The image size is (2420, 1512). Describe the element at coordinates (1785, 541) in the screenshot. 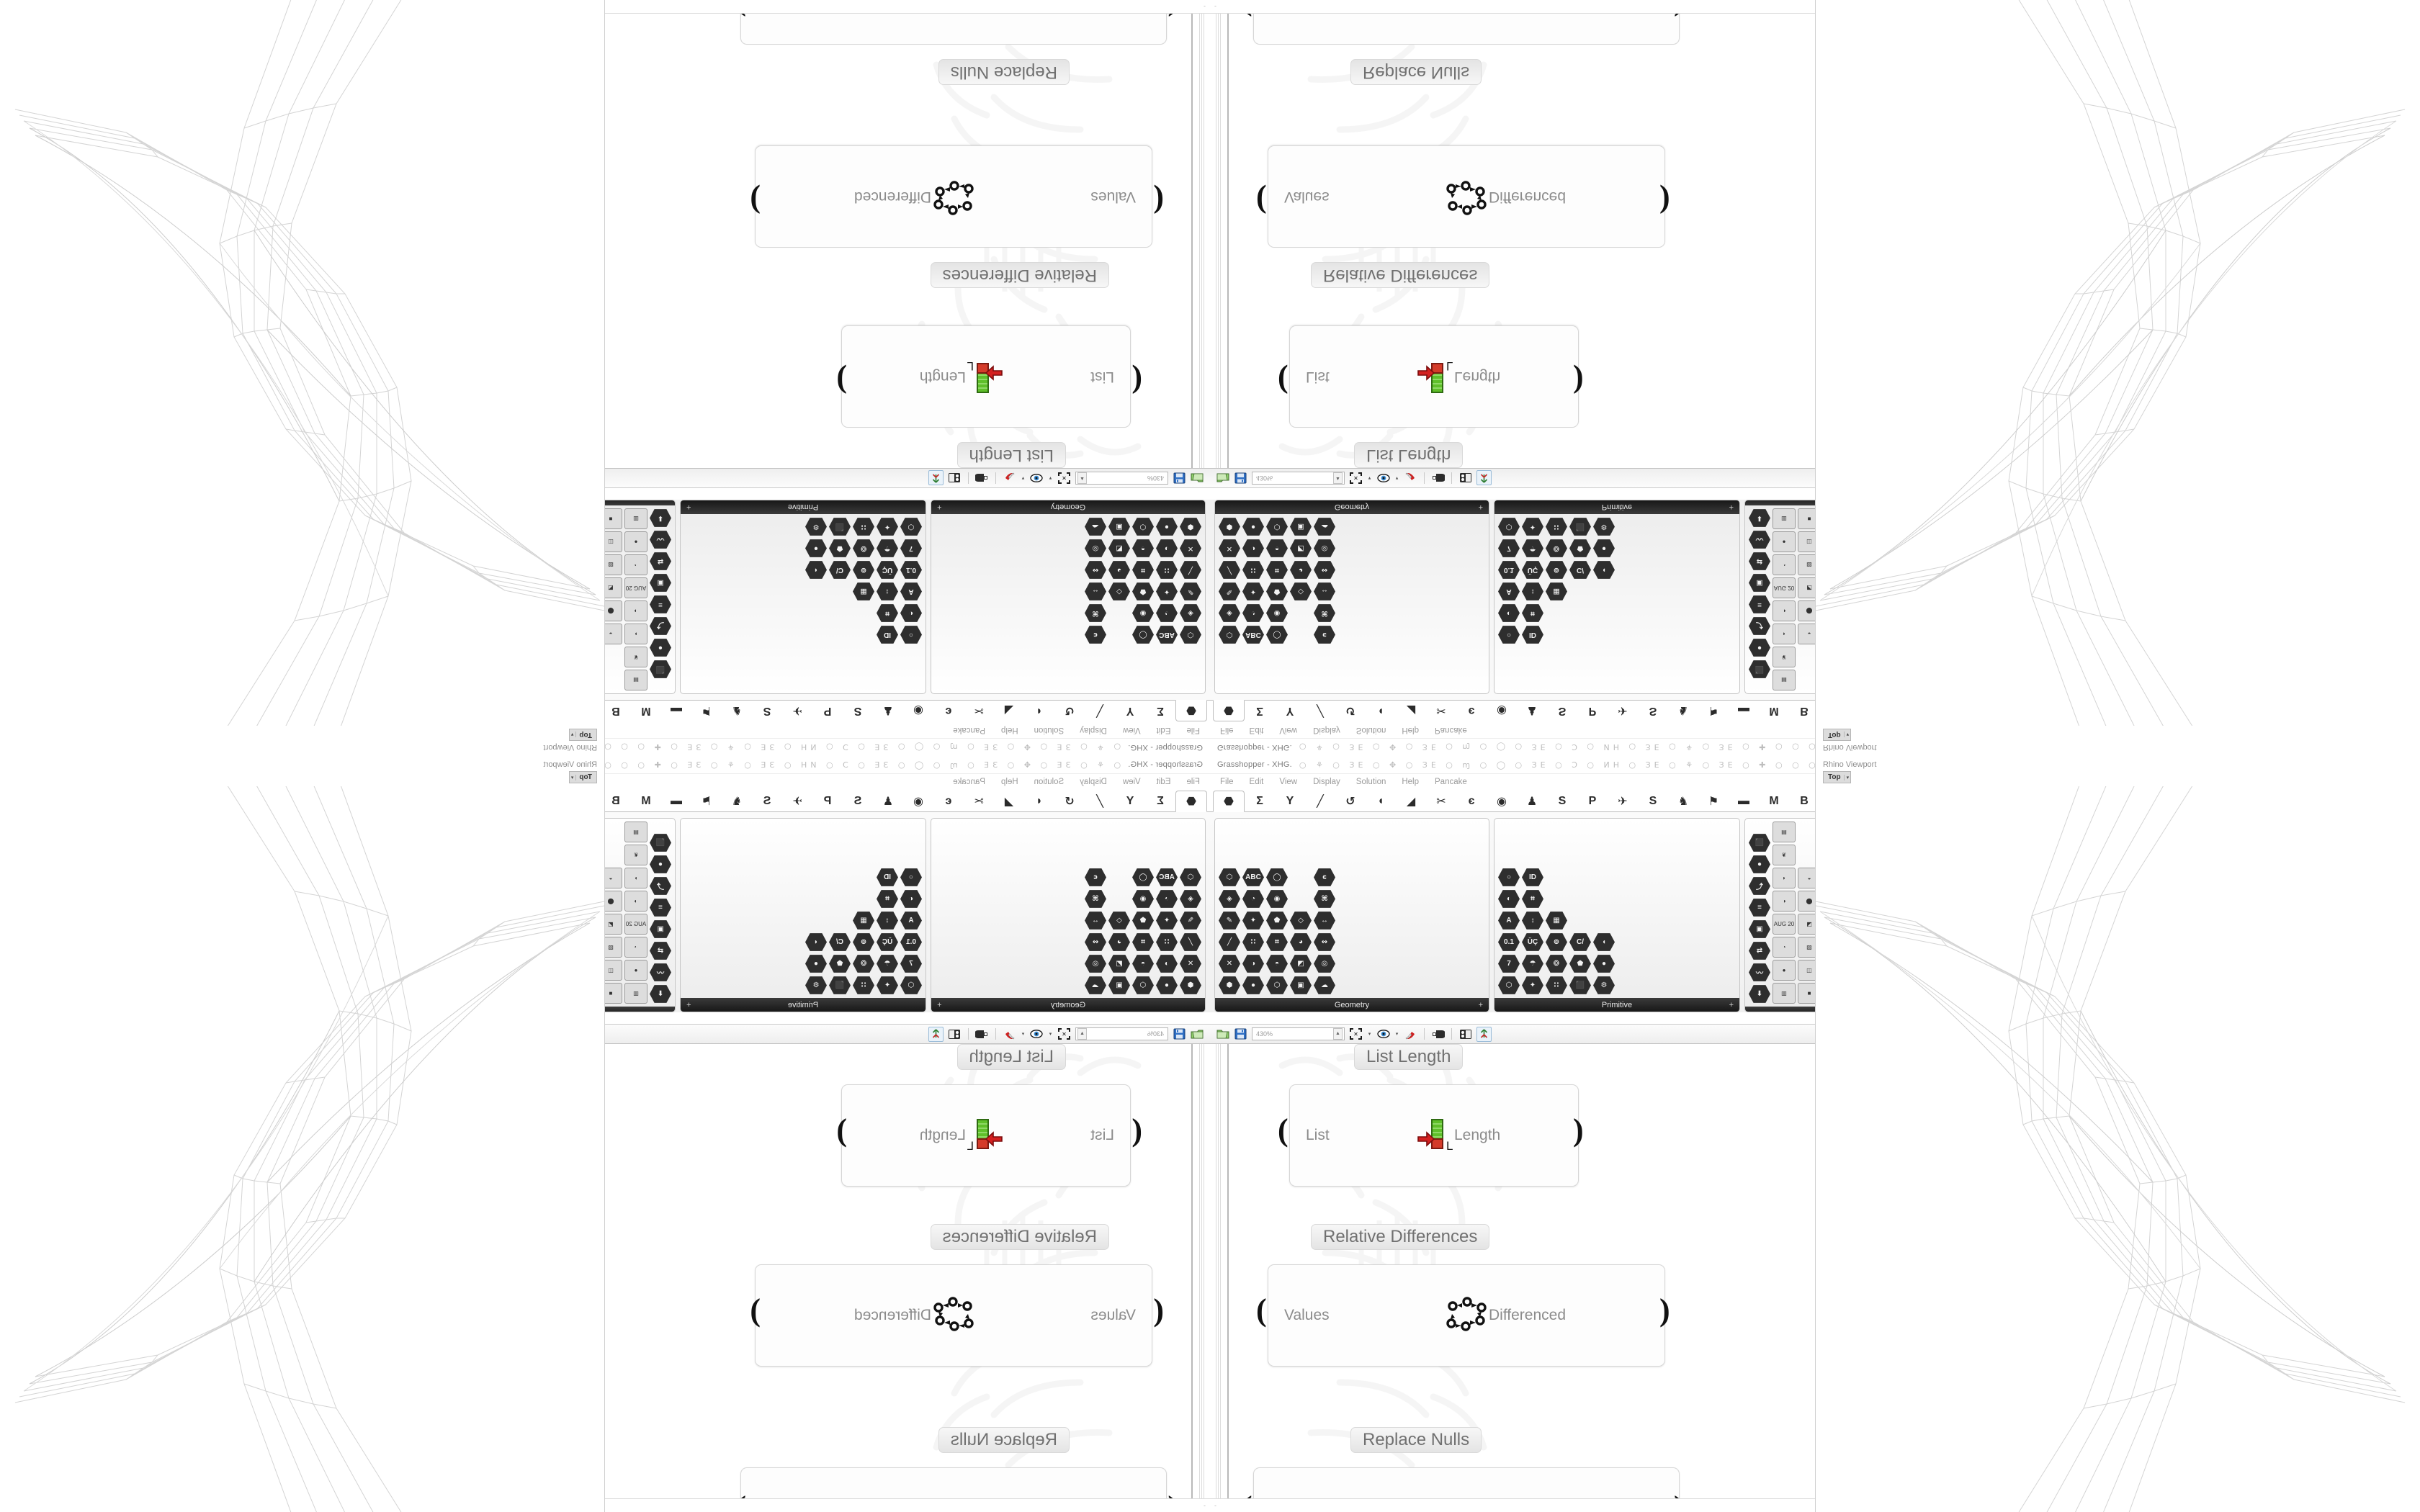

I see `component-icon: ●` at that location.